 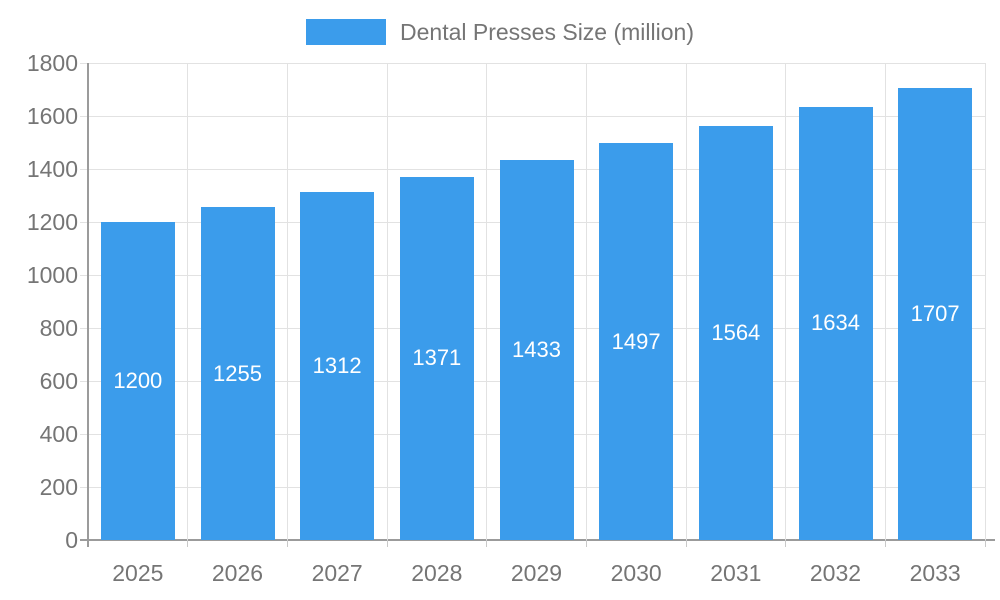 I want to click on y-axis-tick-label: 400, so click(x=58, y=434).